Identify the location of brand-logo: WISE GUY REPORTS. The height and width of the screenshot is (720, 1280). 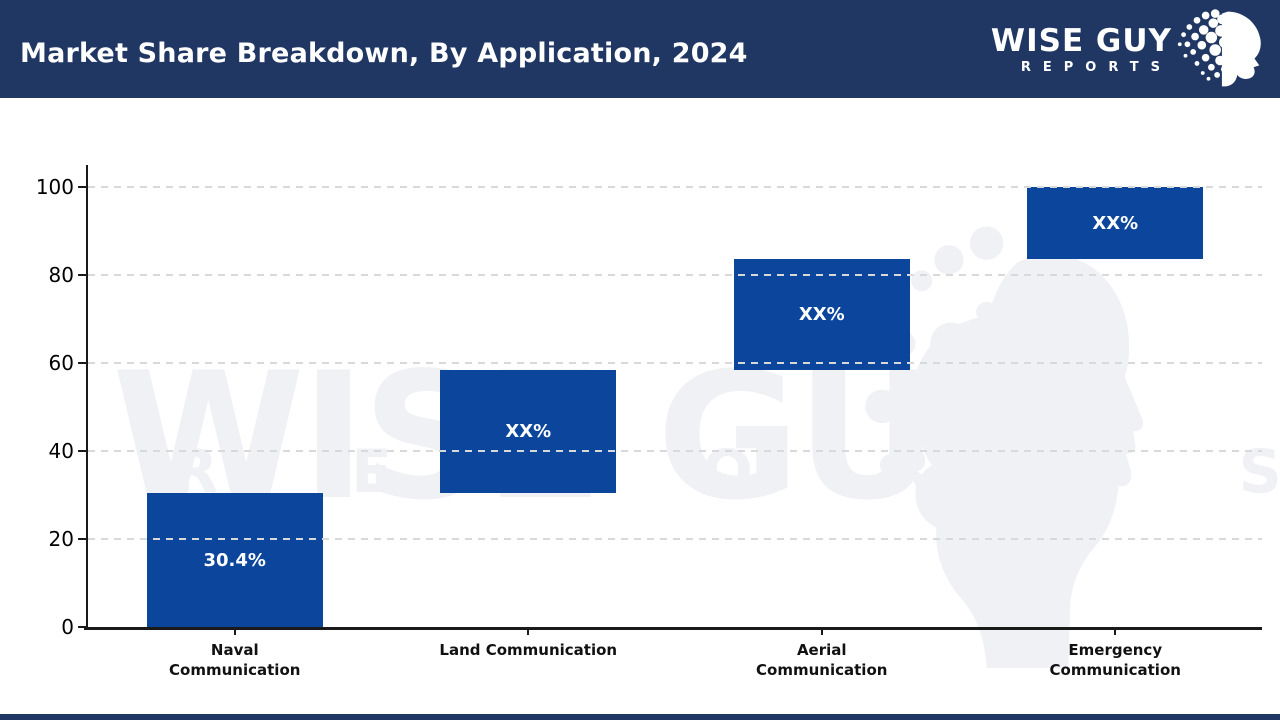
(1128, 49).